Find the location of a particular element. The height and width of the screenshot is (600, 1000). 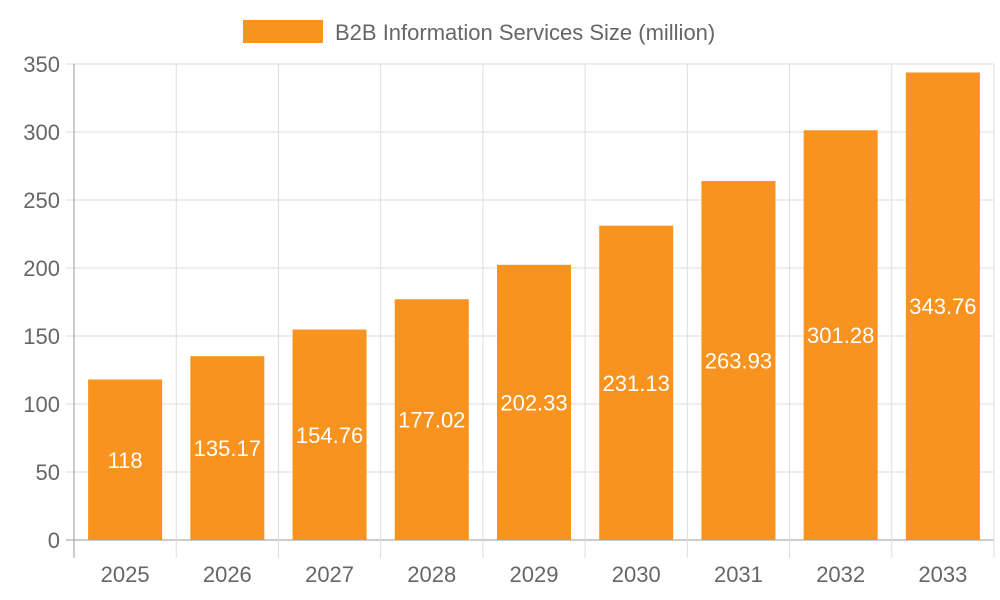

bar-2028 is located at coordinates (431, 419).